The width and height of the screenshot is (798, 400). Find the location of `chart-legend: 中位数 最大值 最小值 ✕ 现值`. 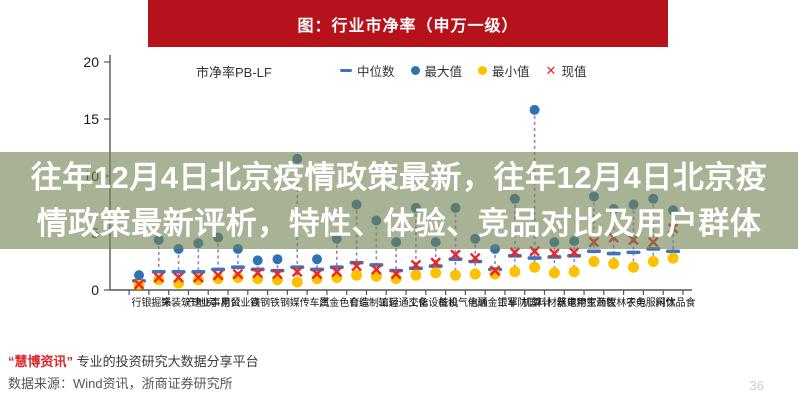

chart-legend: 中位数 最大值 最小值 ✕ 现值 is located at coordinates (463, 70).